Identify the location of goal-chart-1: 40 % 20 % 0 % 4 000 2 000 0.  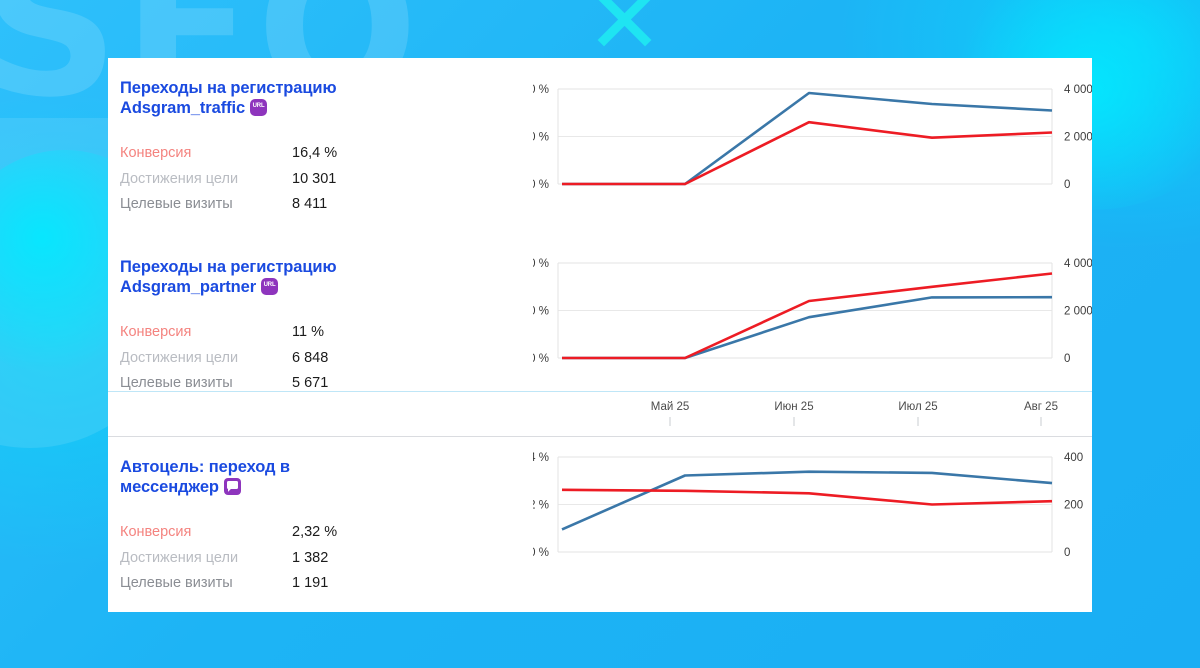
(812, 150).